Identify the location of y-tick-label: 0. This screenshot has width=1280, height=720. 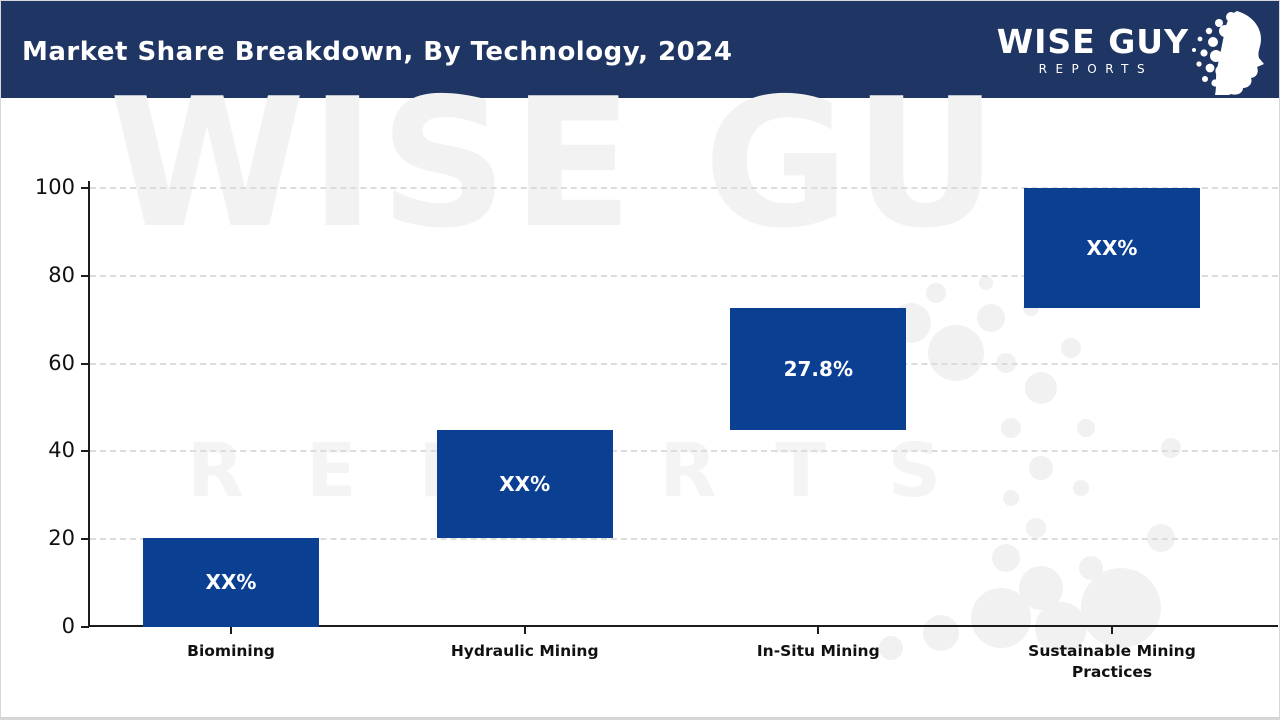
(68, 626).